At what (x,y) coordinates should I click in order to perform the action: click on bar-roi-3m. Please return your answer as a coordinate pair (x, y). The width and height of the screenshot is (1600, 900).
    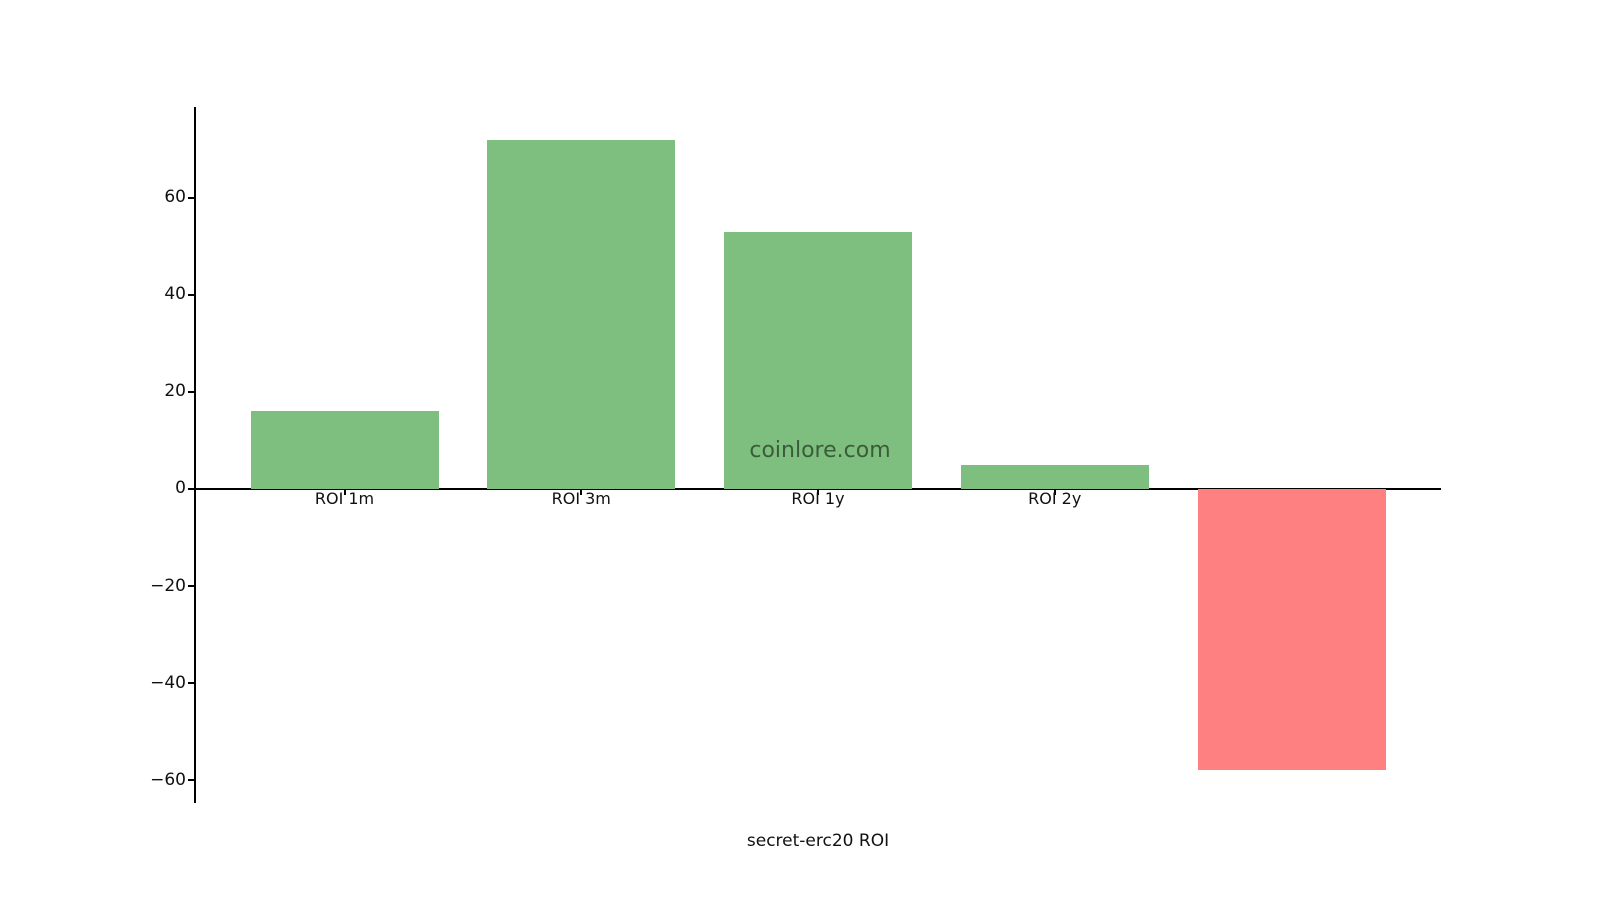
    Looking at the image, I should click on (581, 314).